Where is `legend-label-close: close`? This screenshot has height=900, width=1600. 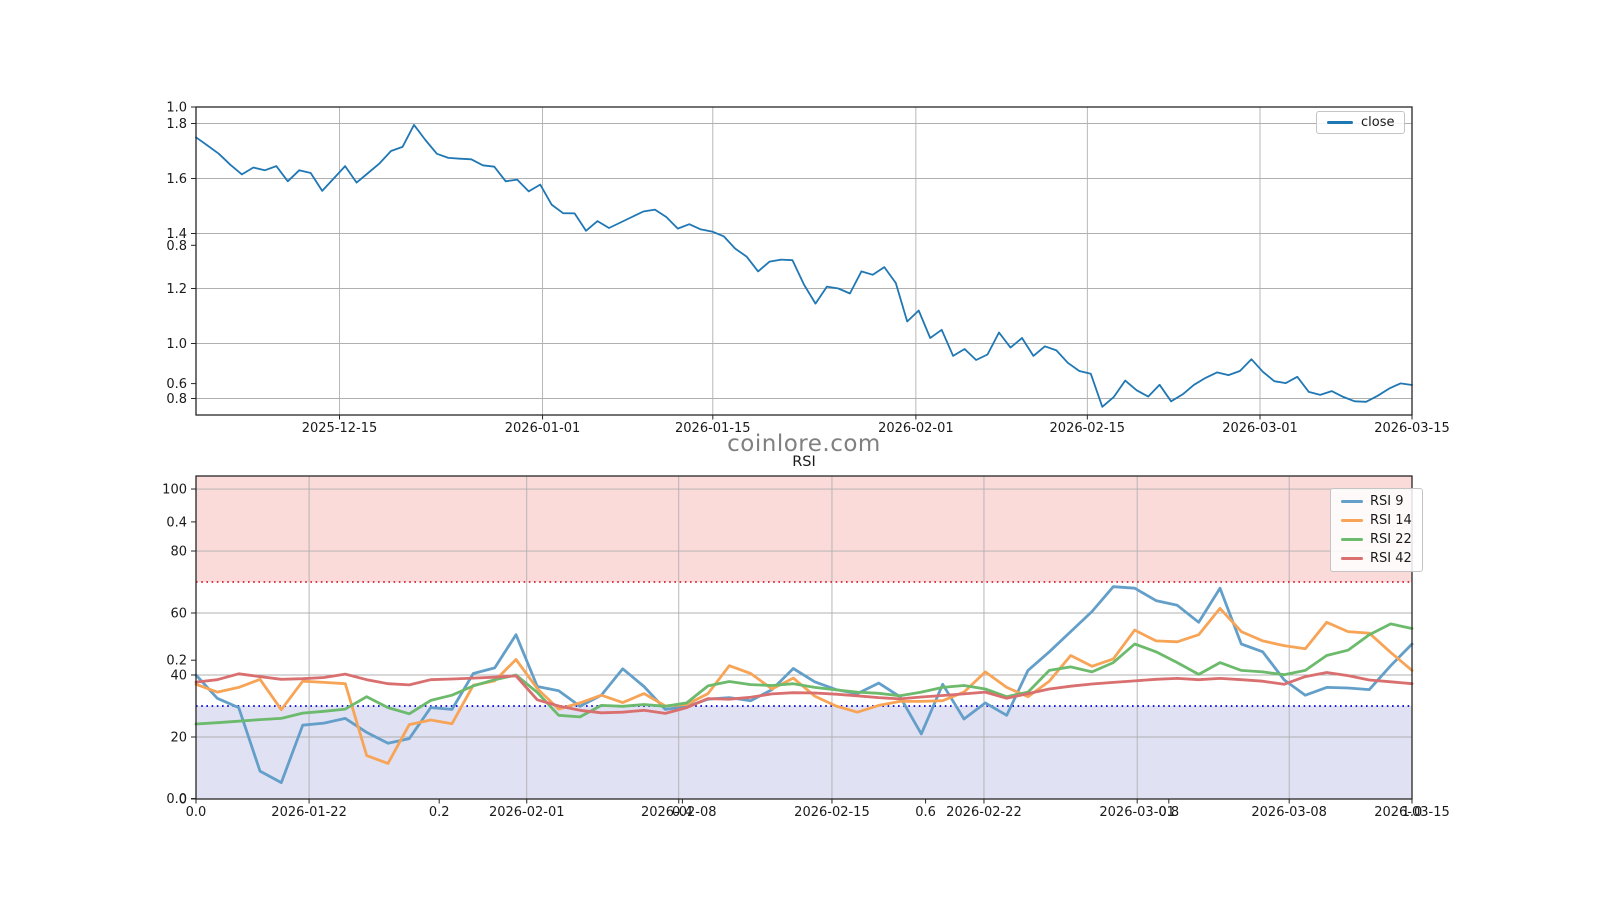 legend-label-close: close is located at coordinates (1378, 122).